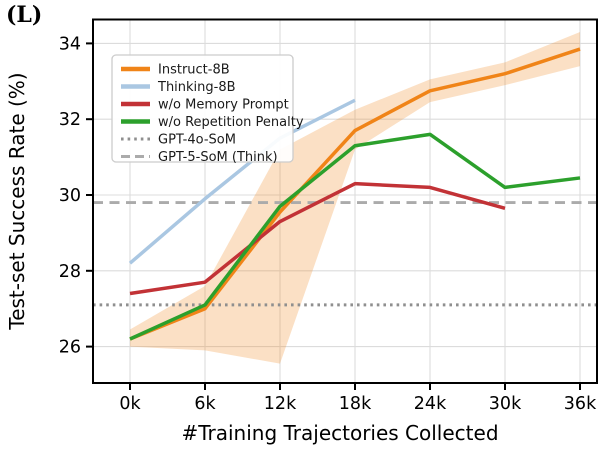 The width and height of the screenshot is (614, 451). What do you see at coordinates (355, 404) in the screenshot?
I see `x-tick-label: 18k` at bounding box center [355, 404].